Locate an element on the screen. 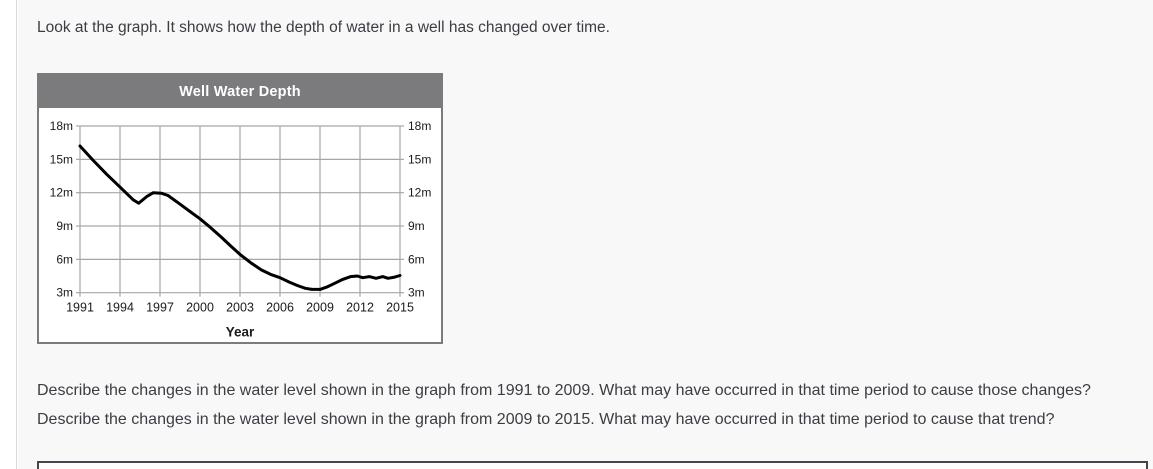  y-axis-tick-label-right: 9m is located at coordinates (416, 226).